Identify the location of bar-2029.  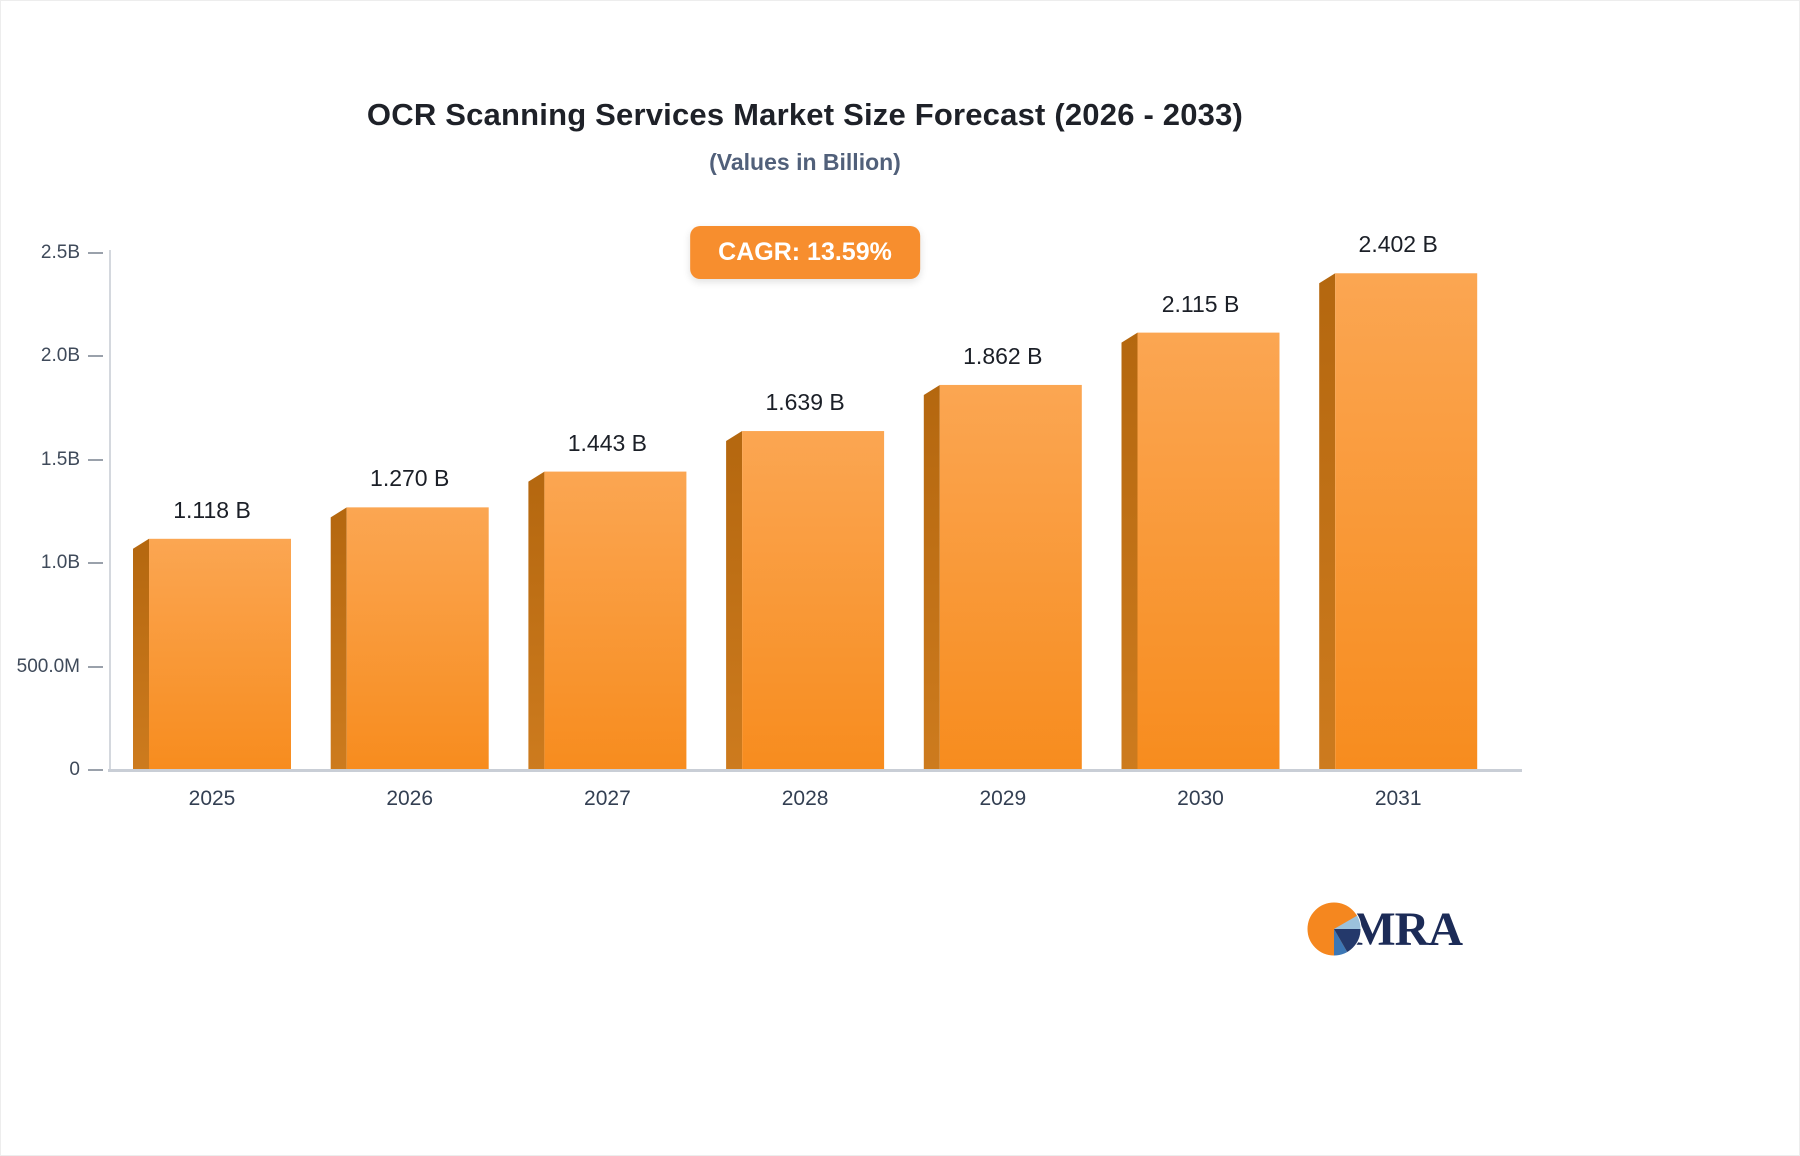
(1010, 577).